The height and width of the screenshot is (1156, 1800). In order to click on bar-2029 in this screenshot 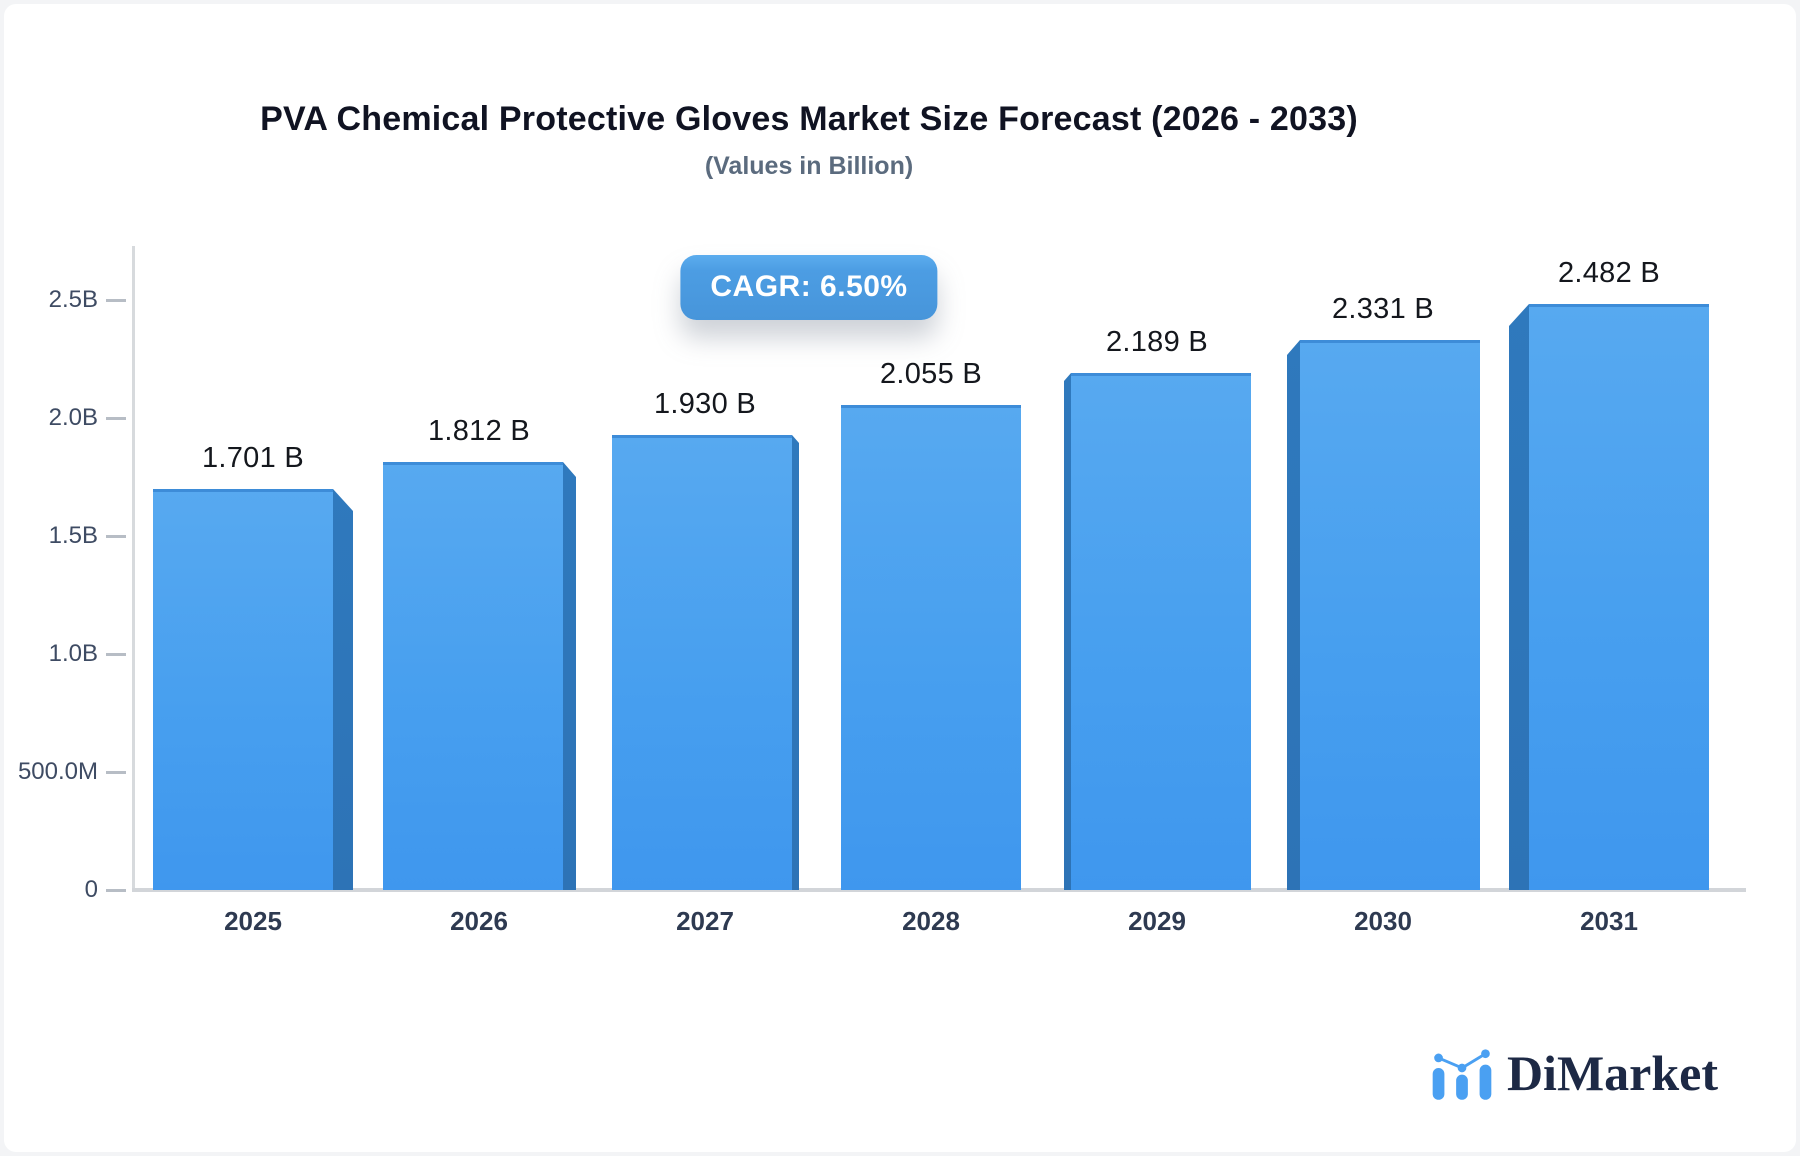, I will do `click(1157, 631)`.